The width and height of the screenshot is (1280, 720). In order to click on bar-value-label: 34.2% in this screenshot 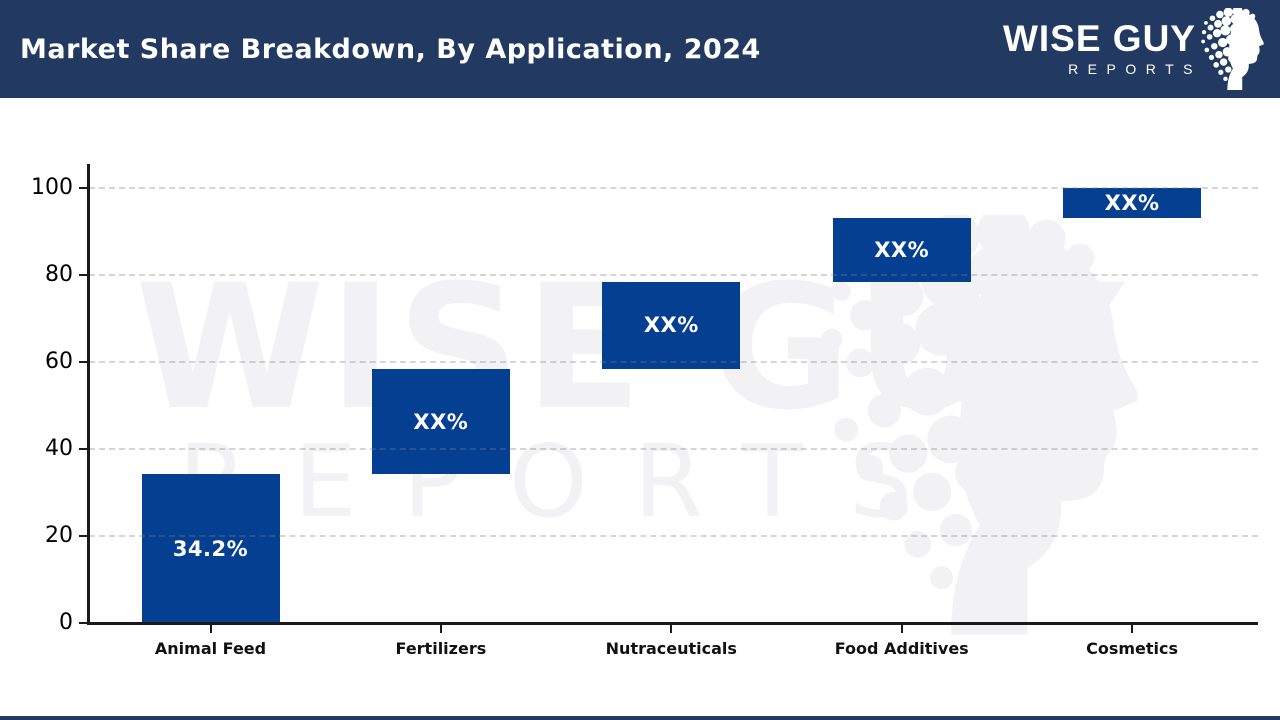, I will do `click(210, 548)`.